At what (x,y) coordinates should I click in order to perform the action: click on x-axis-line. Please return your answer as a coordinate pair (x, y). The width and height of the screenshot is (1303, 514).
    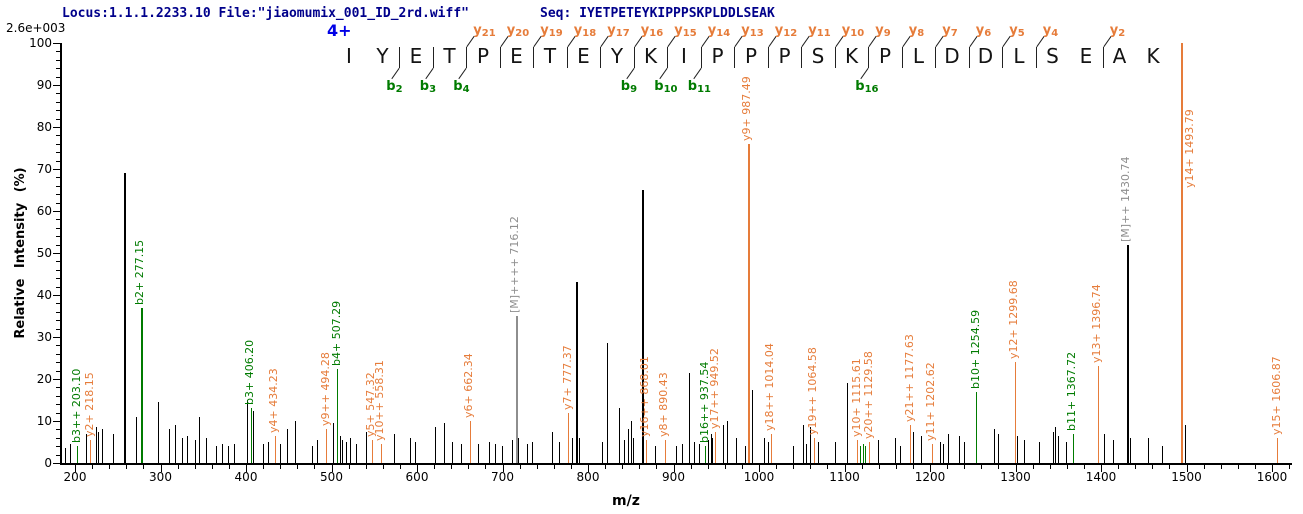
    Looking at the image, I should click on (676, 464).